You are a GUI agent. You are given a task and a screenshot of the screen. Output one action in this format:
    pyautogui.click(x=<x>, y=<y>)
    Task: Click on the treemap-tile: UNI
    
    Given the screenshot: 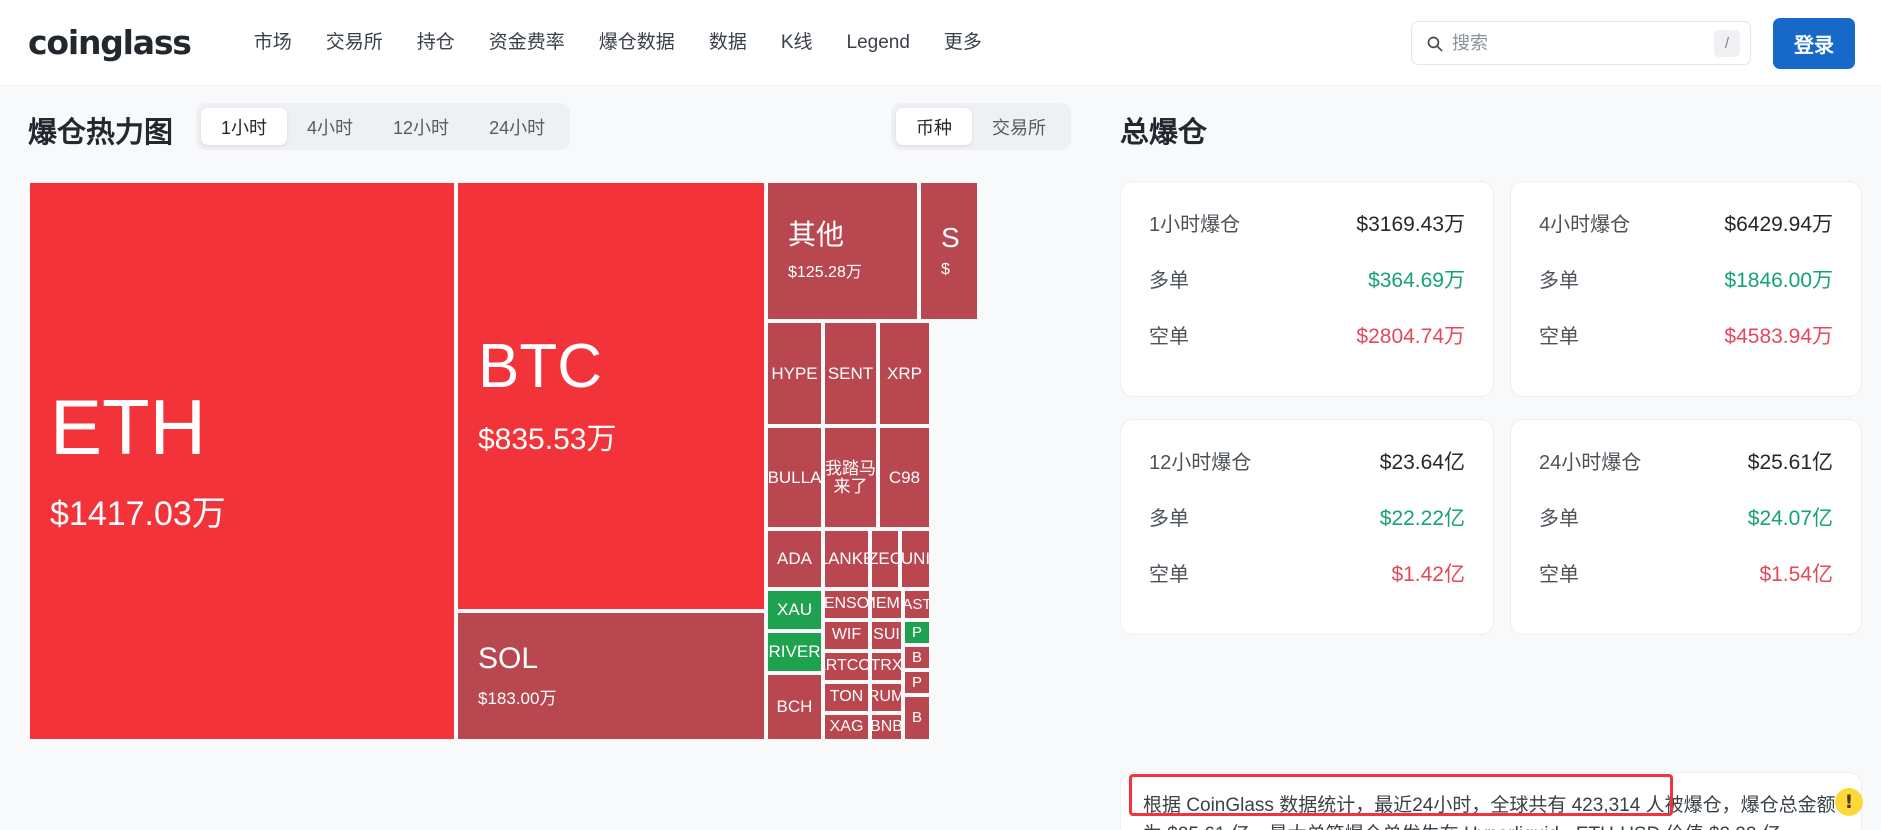 What is the action you would take?
    pyautogui.click(x=915, y=559)
    